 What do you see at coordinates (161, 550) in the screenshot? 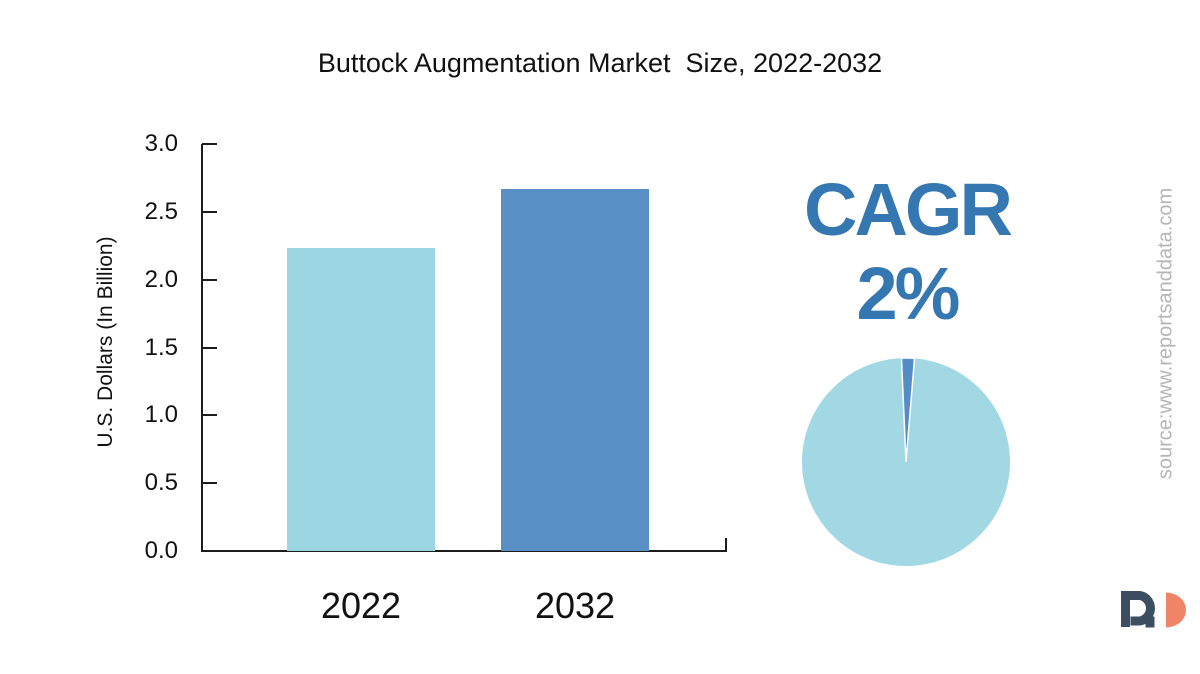
I see `y-tick-label: 0.0` at bounding box center [161, 550].